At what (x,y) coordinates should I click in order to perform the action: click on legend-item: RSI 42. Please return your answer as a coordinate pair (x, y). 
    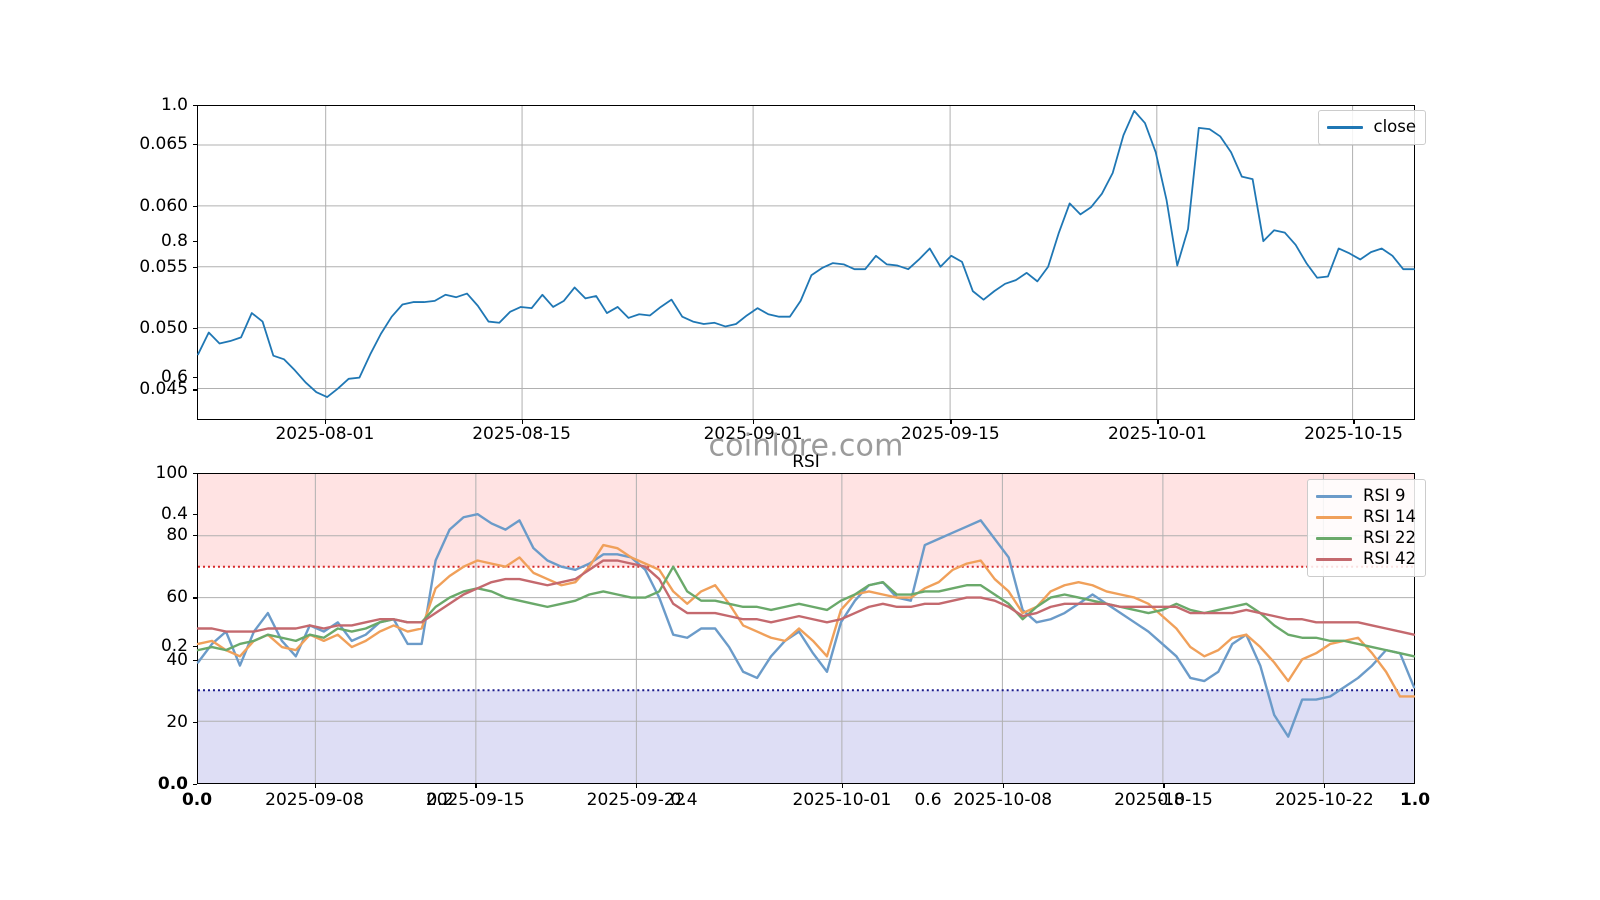
    Looking at the image, I should click on (1365, 559).